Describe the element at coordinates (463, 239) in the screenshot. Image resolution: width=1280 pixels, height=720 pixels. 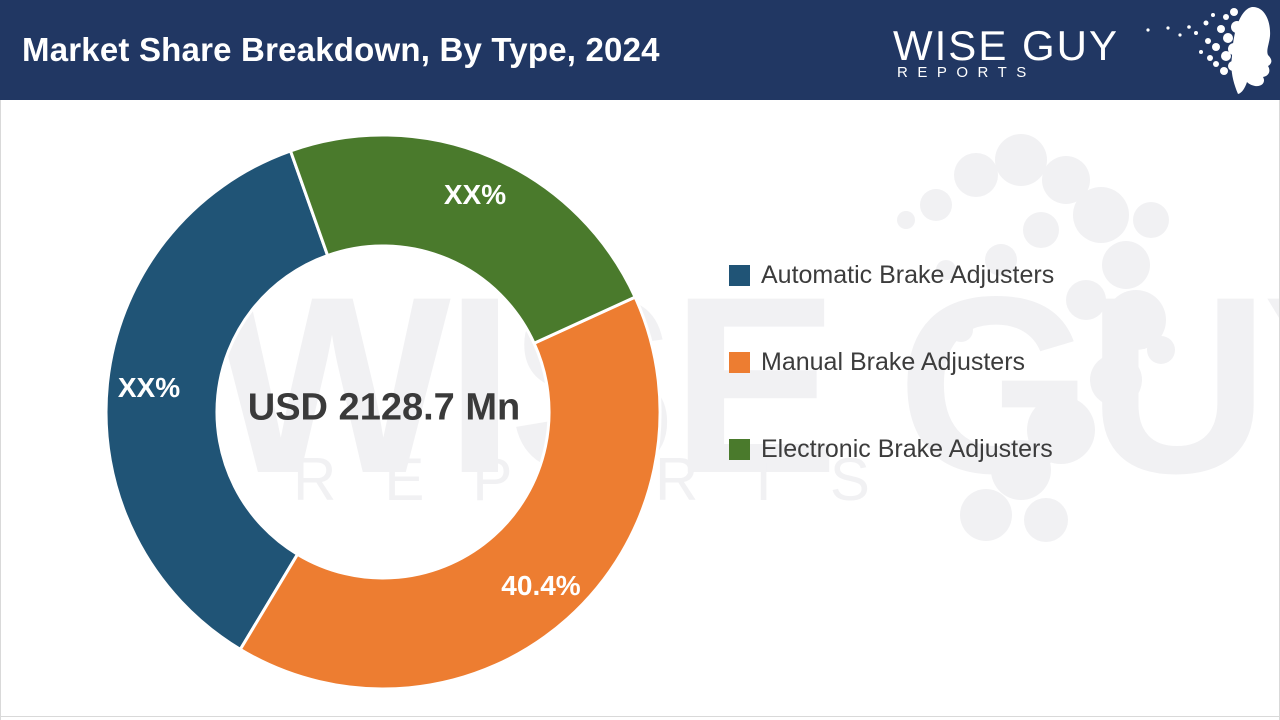
I see `slice-electronic-brake-adjusters` at that location.